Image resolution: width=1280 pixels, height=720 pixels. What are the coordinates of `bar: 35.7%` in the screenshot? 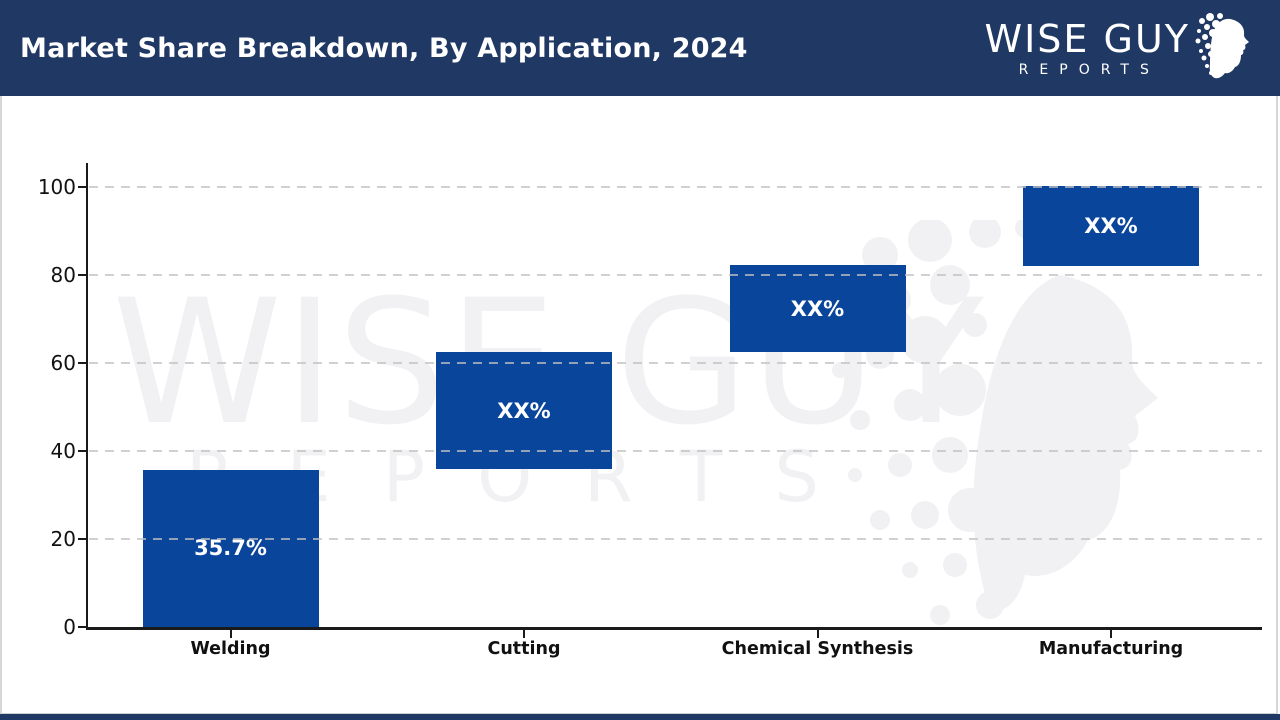 It's located at (230, 548).